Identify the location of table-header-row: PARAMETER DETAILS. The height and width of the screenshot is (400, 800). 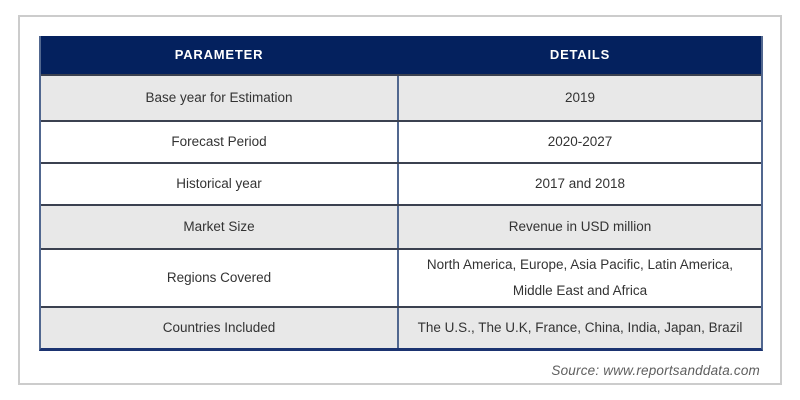
(401, 55).